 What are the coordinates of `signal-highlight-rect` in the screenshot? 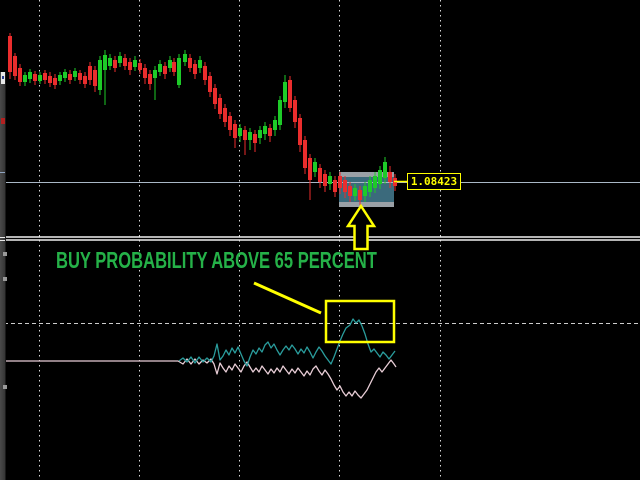 It's located at (360, 321).